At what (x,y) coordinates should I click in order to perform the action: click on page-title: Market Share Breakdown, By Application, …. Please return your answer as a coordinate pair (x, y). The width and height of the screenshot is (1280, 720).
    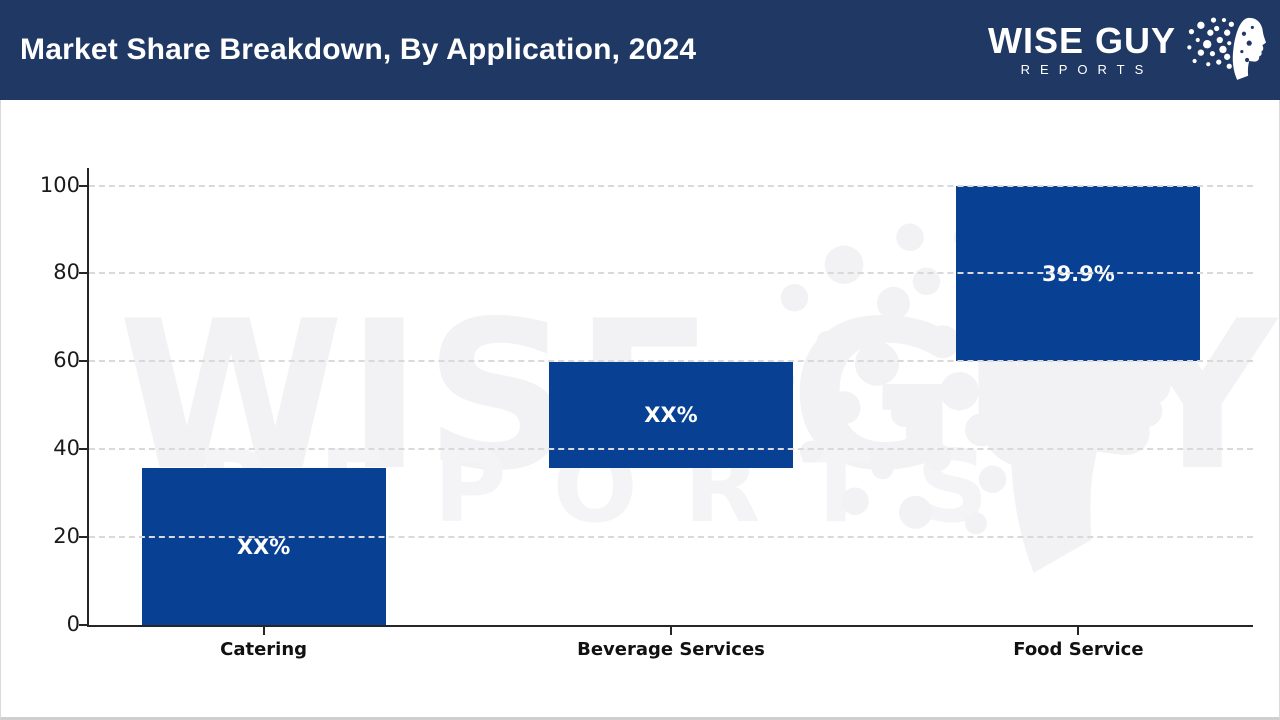
    Looking at the image, I should click on (358, 49).